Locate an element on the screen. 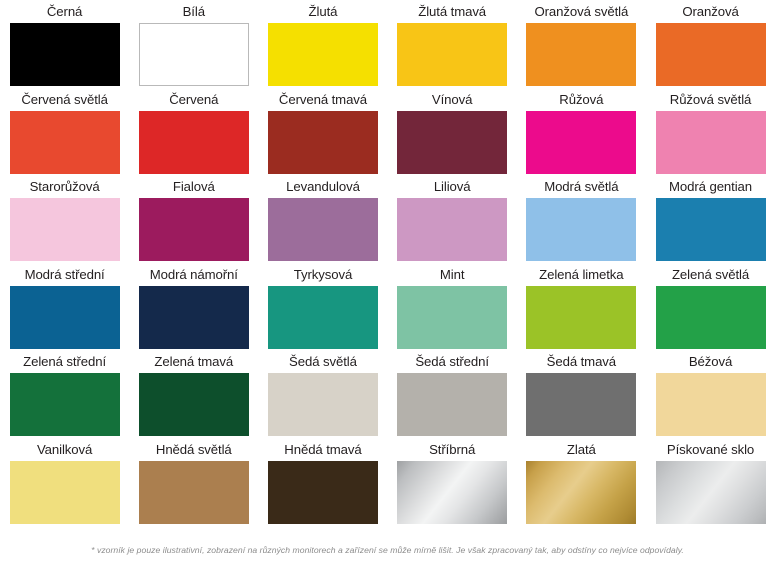 The image size is (775, 564). swatch-label: Zelená světlá is located at coordinates (710, 274).